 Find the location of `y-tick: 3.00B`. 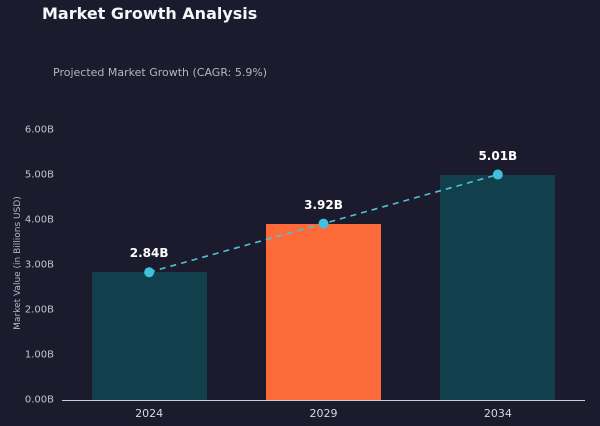

y-tick: 3.00B is located at coordinates (39, 265).